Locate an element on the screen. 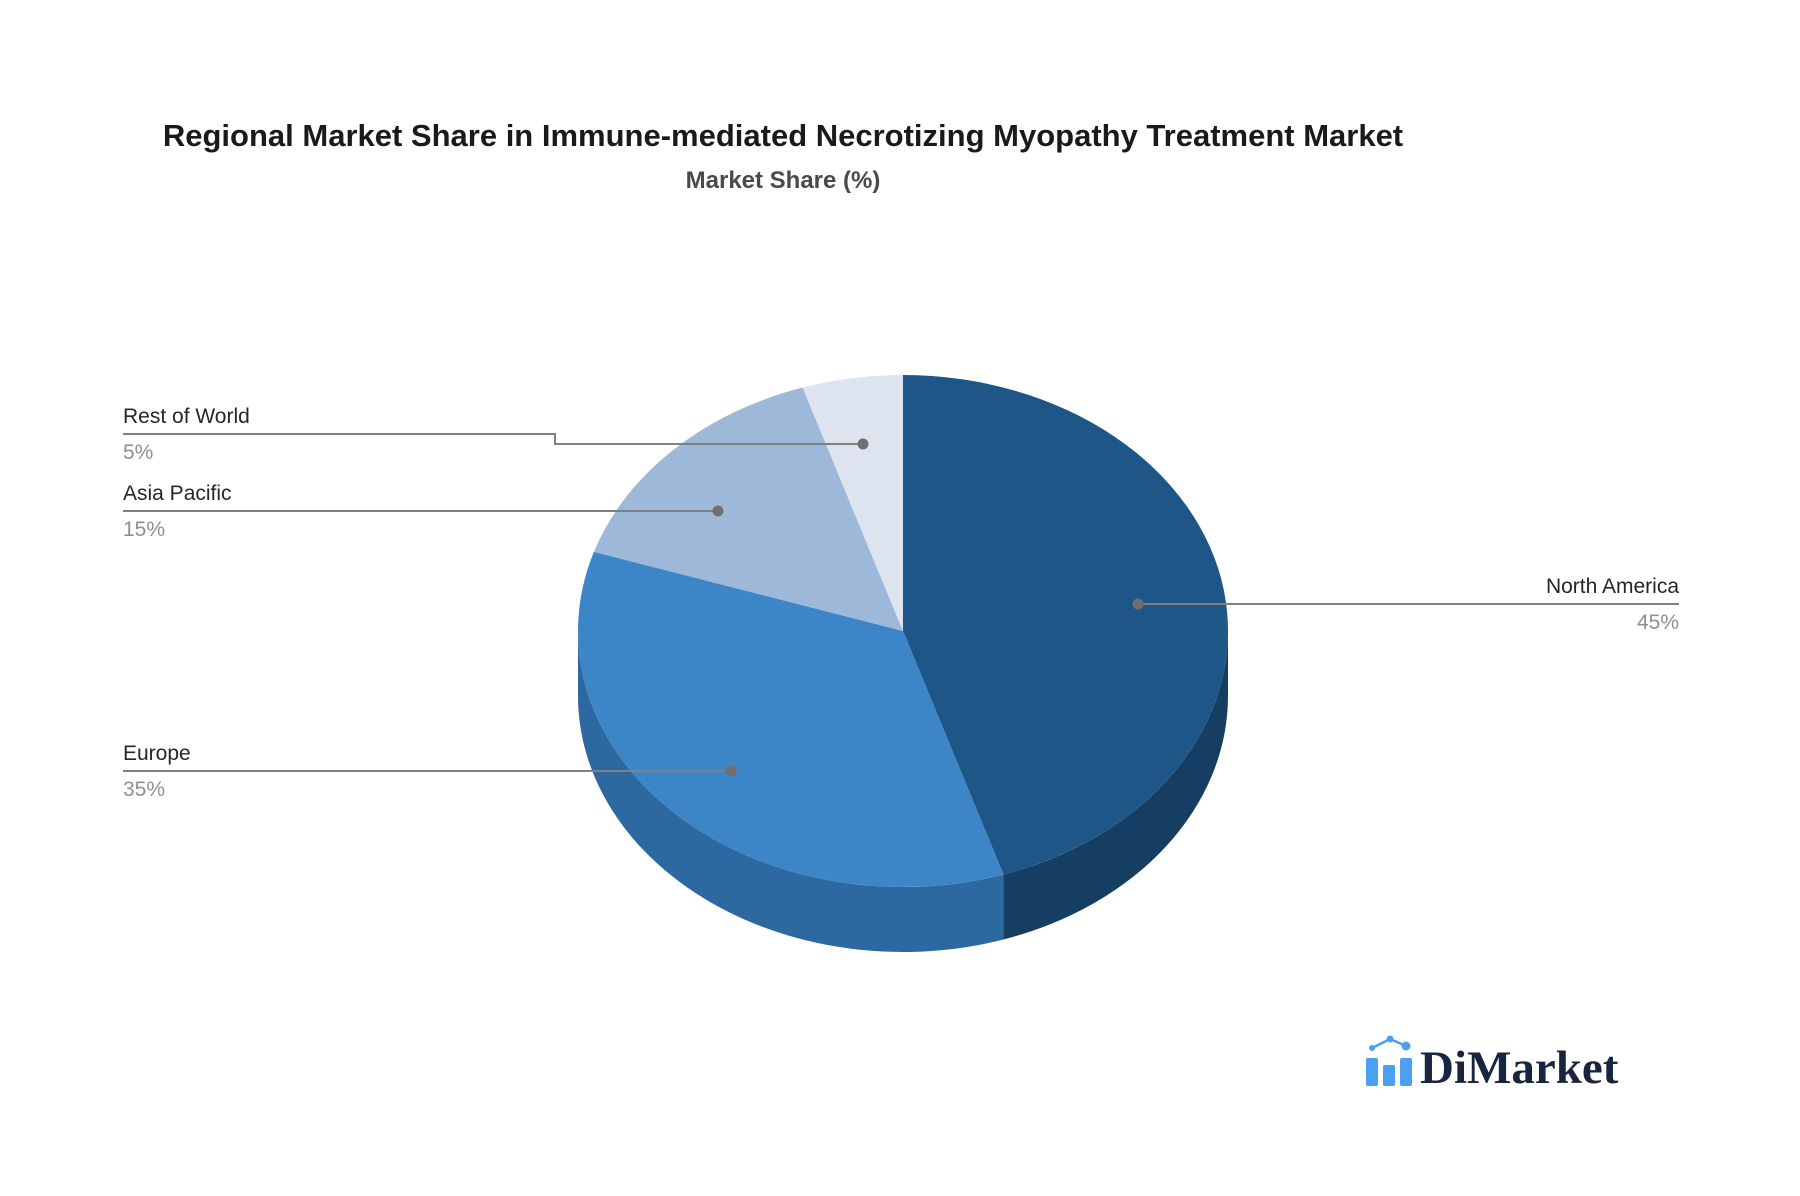 This screenshot has height=1196, width=1800. chart-subtitle: Market Share (%) is located at coordinates (783, 180).